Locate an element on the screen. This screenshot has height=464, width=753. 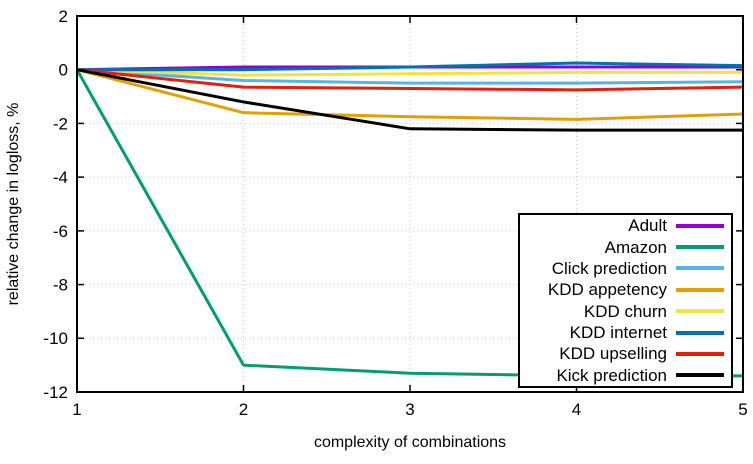
legend-item-click-prediction: Click prediction is located at coordinates (625, 268).